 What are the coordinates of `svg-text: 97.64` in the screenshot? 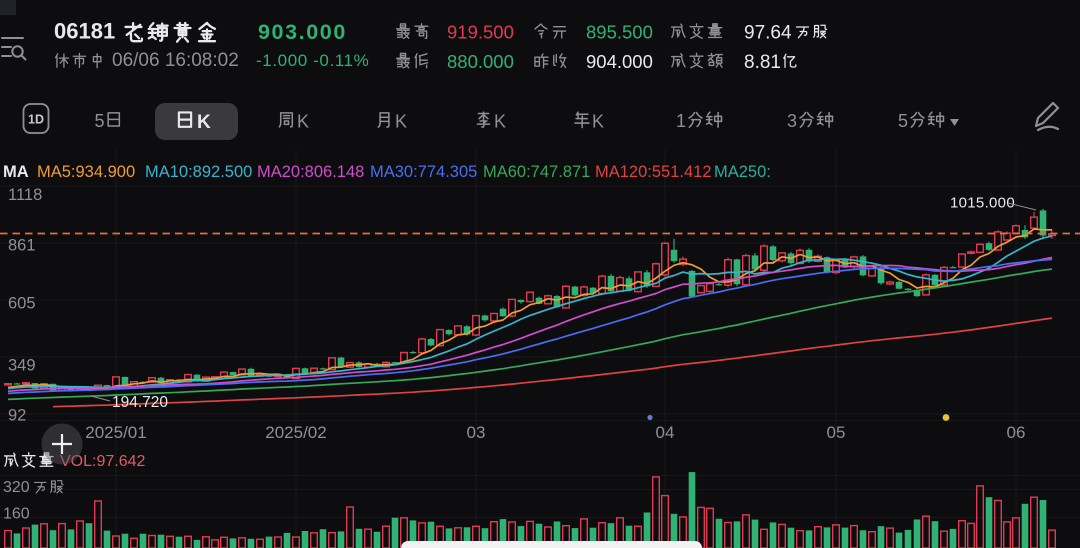 It's located at (768, 33).